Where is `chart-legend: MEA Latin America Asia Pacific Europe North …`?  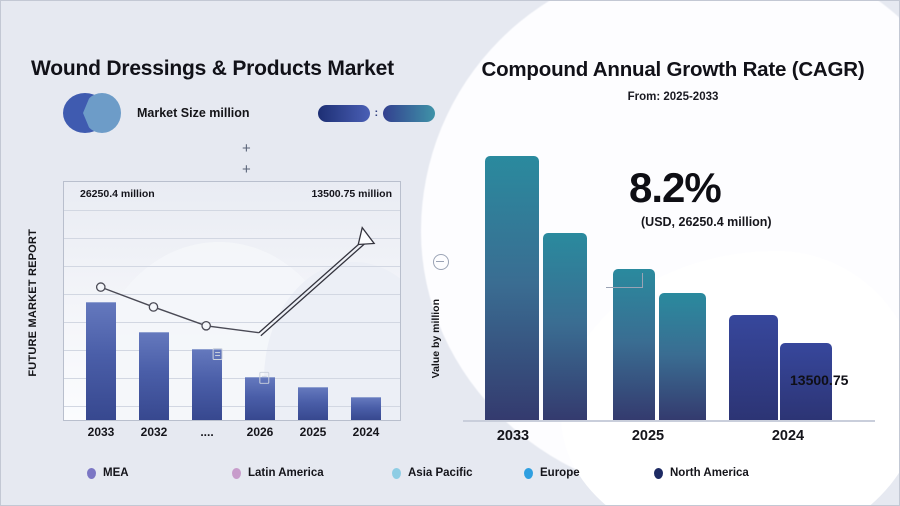 chart-legend: MEA Latin America Asia Pacific Europe North … is located at coordinates (447, 477).